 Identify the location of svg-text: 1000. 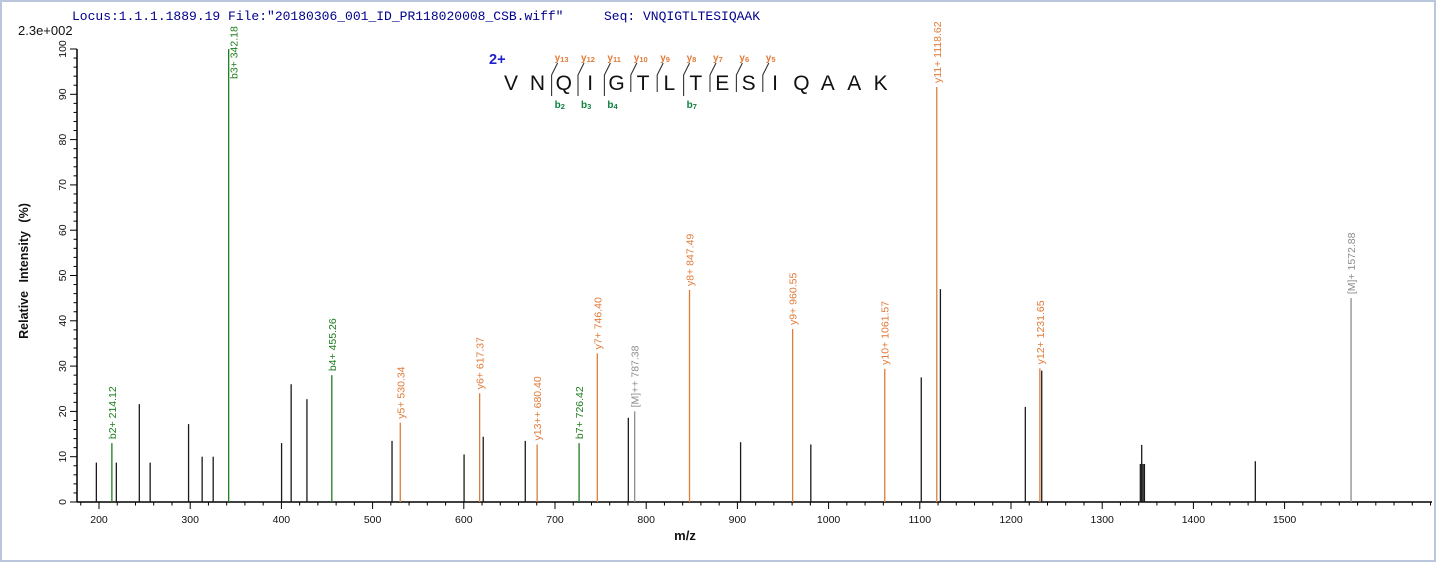
(829, 520).